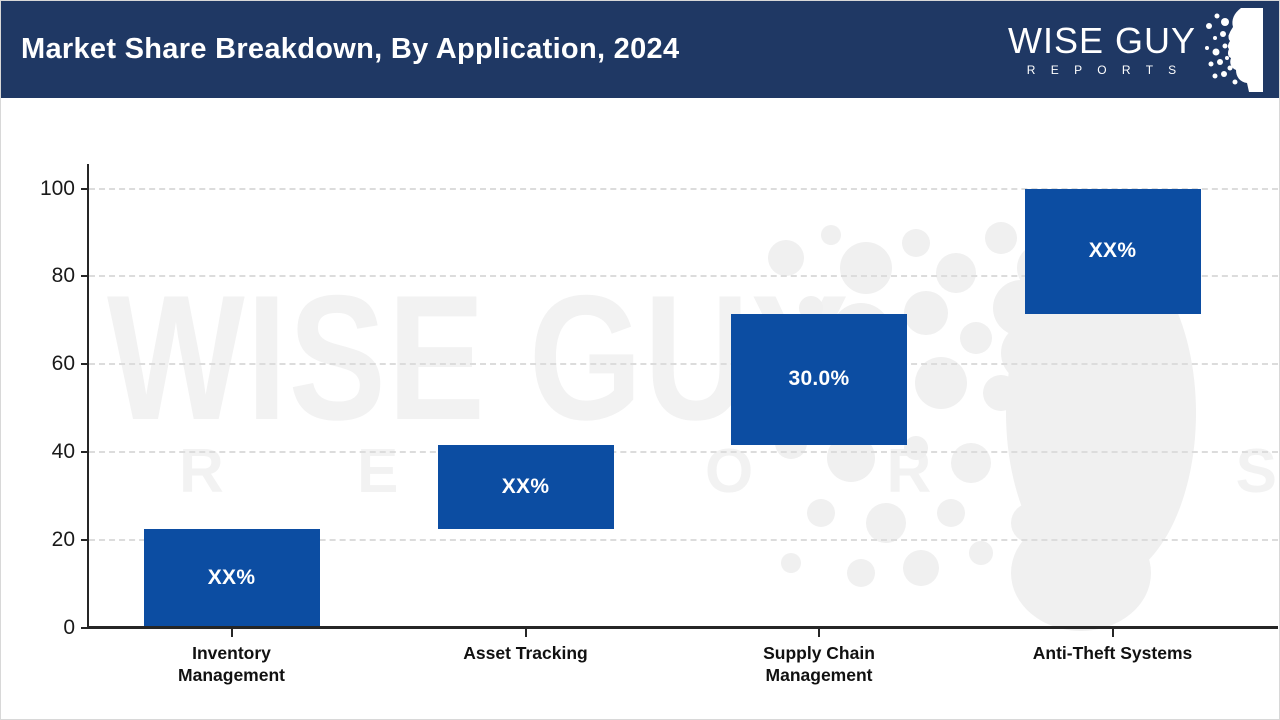  I want to click on bar-segment-2: 30.0%, so click(819, 379).